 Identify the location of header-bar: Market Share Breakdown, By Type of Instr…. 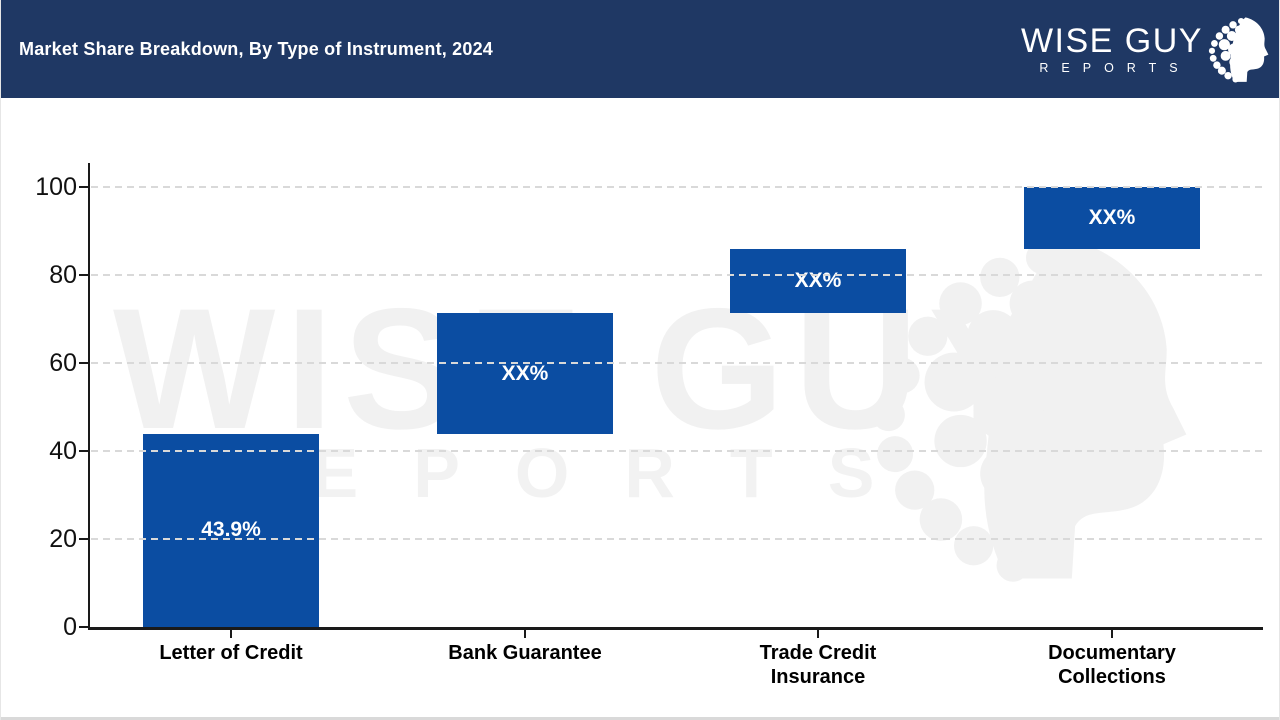
(640, 49).